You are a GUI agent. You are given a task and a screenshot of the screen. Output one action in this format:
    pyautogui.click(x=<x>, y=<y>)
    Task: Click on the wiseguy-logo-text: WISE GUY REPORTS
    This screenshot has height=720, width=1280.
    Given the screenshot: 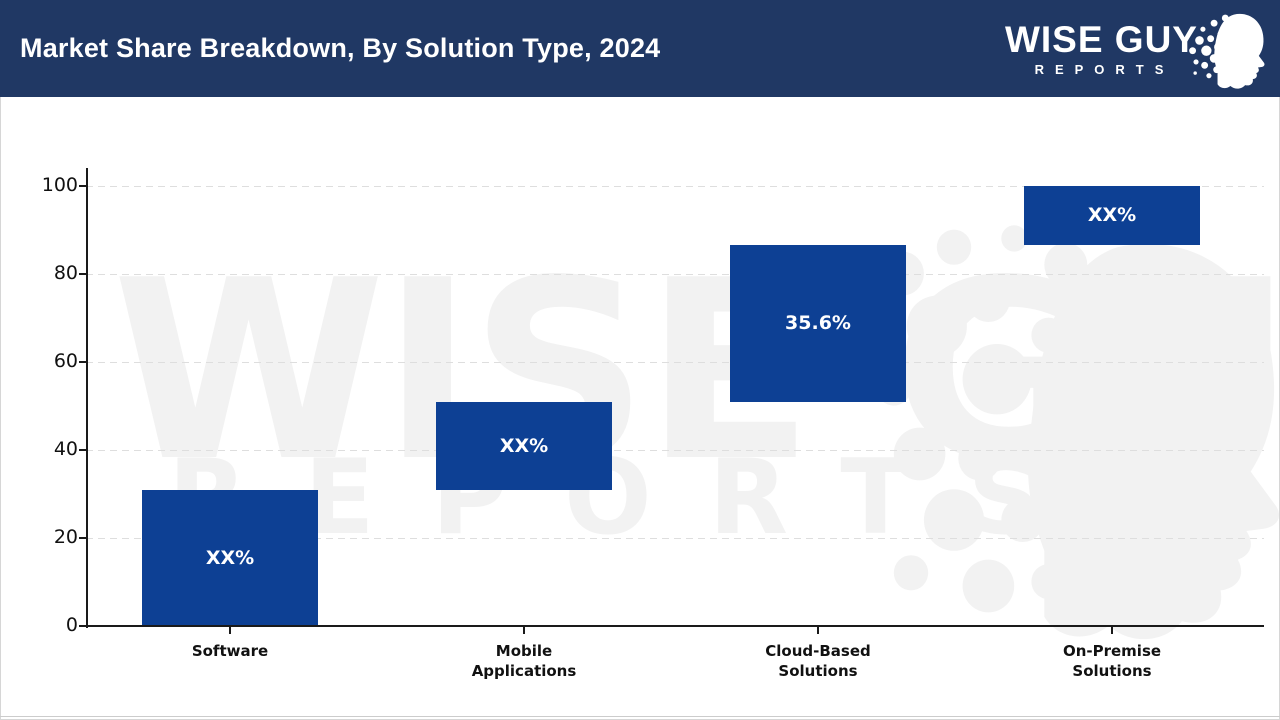 What is the action you would take?
    pyautogui.click(x=1101, y=47)
    